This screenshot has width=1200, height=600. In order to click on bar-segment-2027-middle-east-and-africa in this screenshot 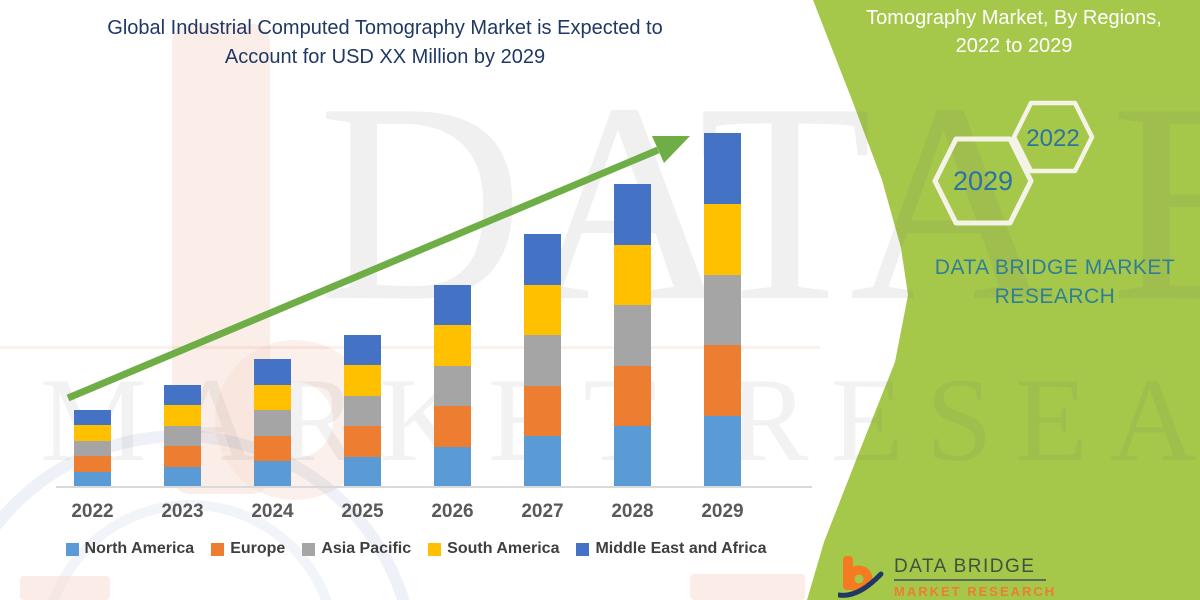, I will do `click(542, 259)`.